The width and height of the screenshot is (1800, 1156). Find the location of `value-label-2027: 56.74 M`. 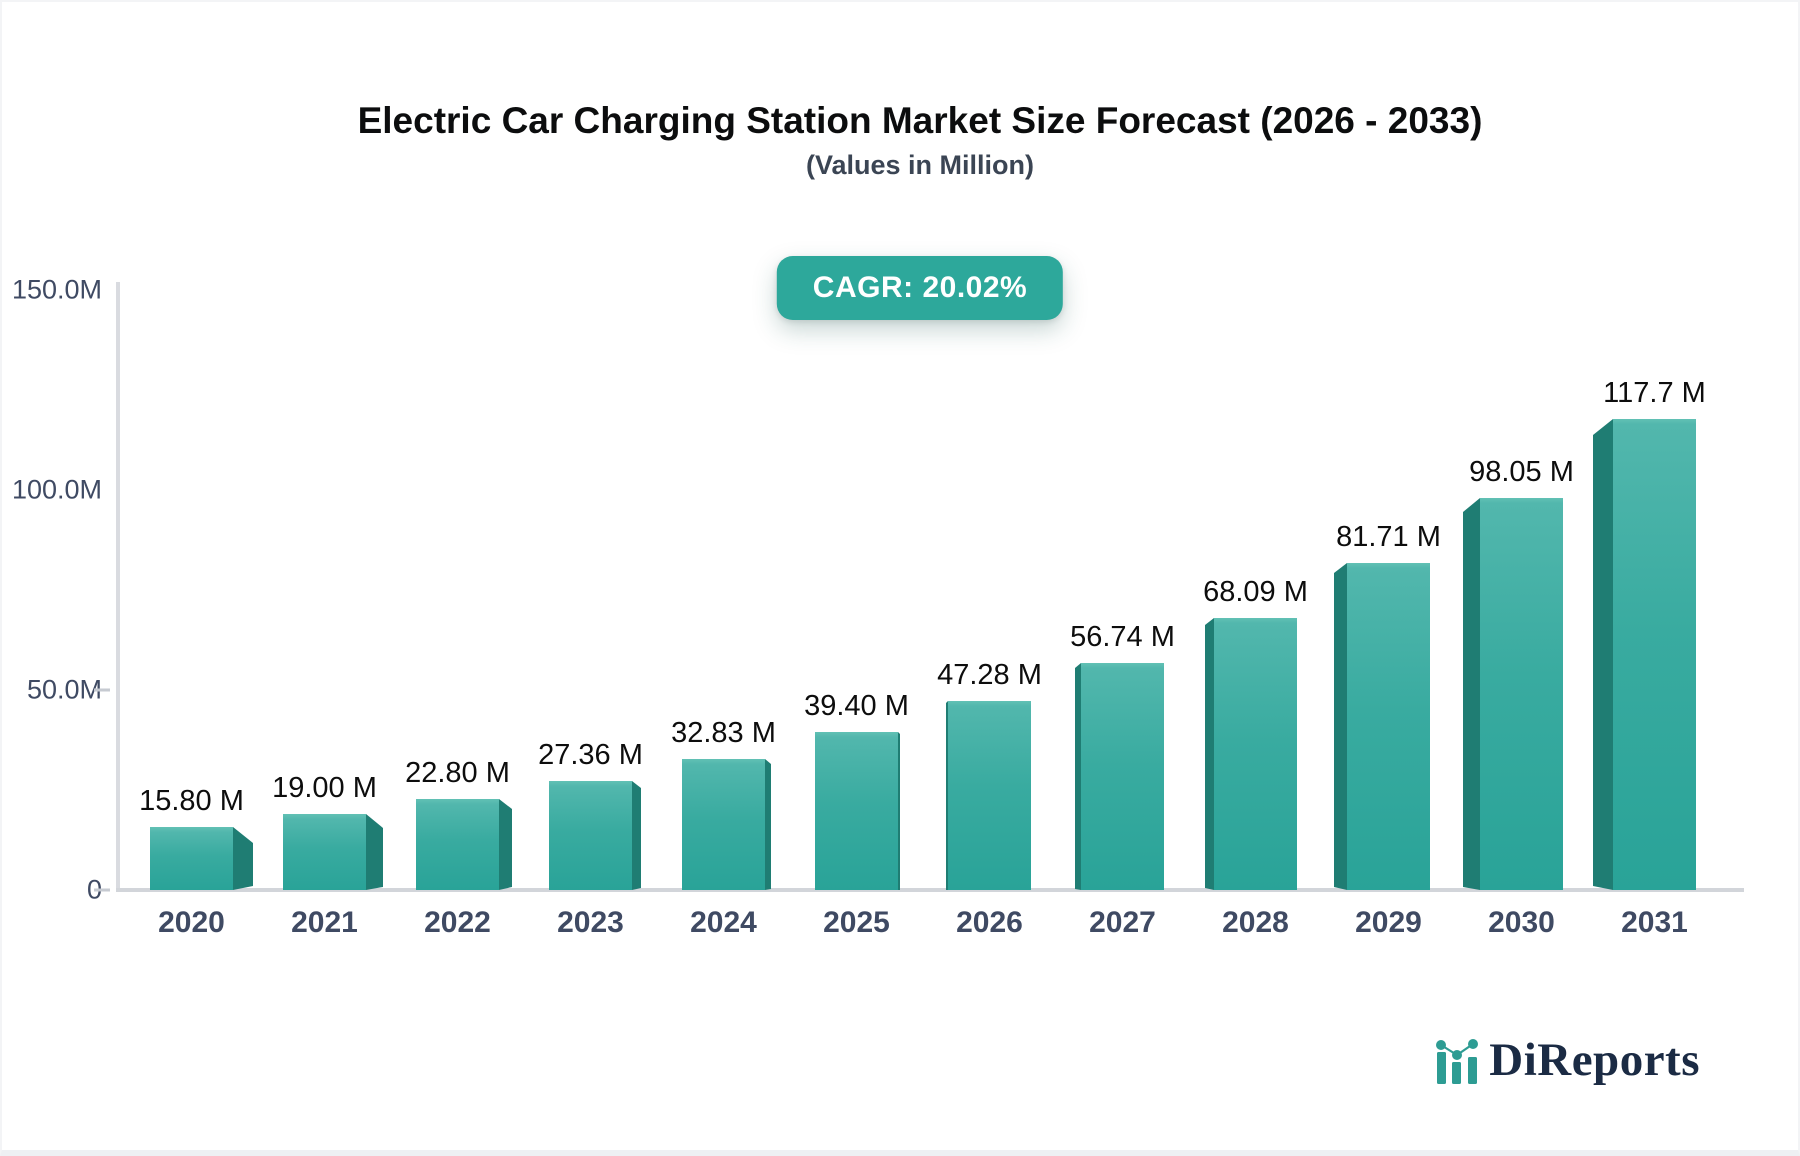

value-label-2027: 56.74 M is located at coordinates (1122, 637).